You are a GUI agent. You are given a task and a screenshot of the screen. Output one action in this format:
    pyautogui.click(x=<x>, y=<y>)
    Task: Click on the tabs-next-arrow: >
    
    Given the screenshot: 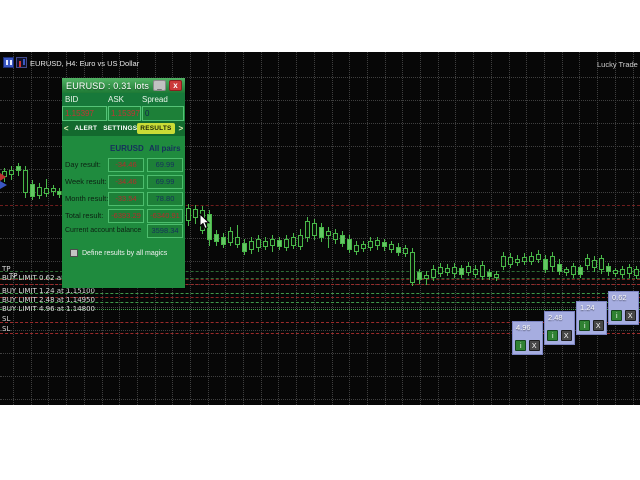 What is the action you would take?
    pyautogui.click(x=181, y=128)
    